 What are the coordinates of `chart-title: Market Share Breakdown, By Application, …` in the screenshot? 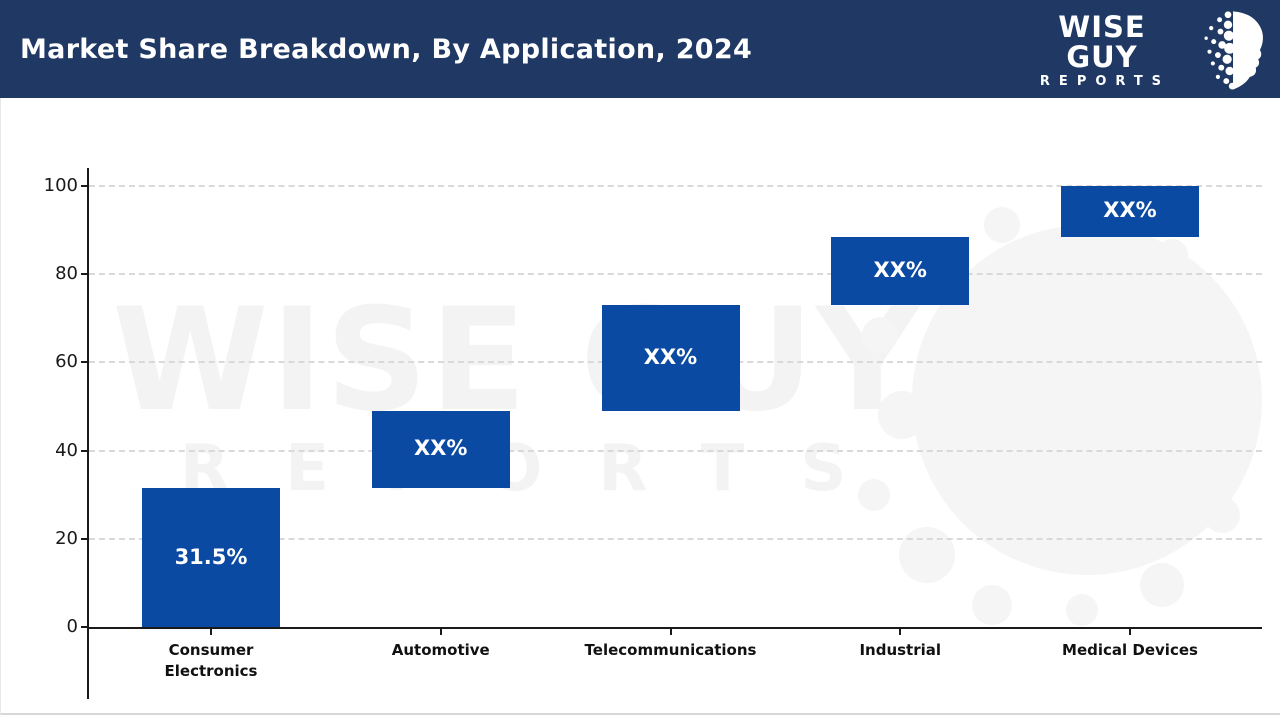 It's located at (386, 49).